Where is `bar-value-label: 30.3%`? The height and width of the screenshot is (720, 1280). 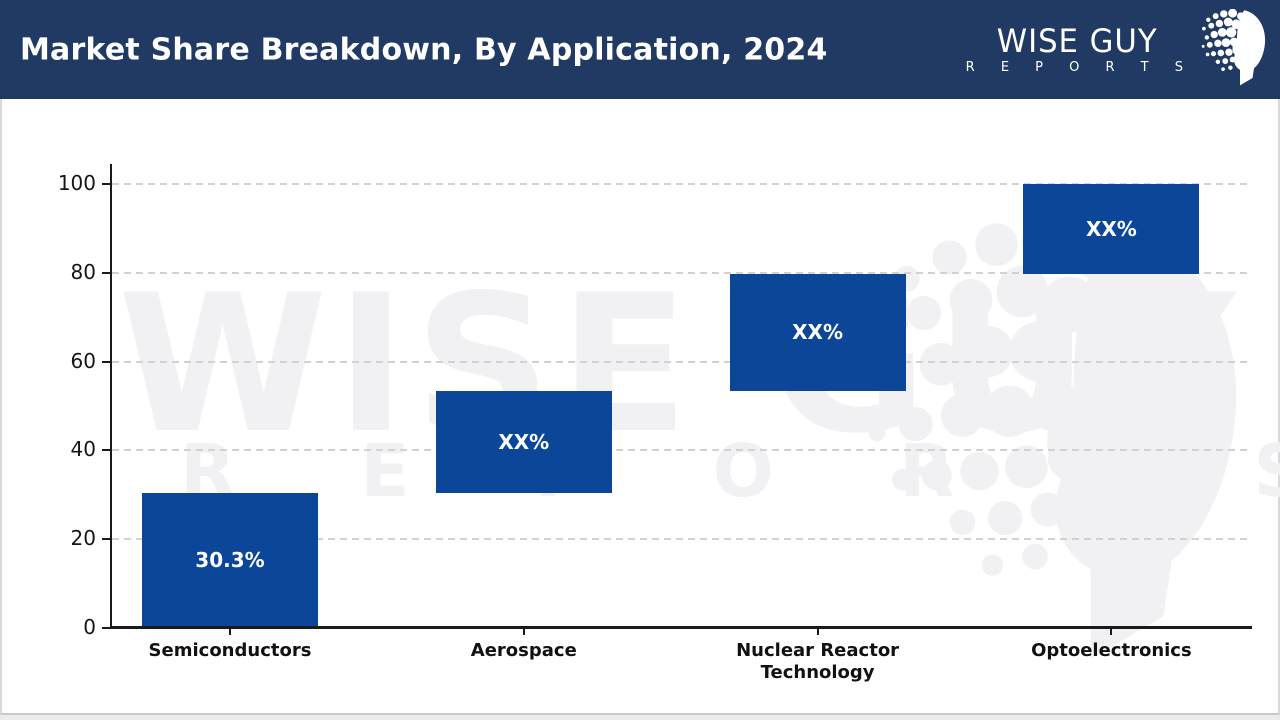
bar-value-label: 30.3% is located at coordinates (230, 560).